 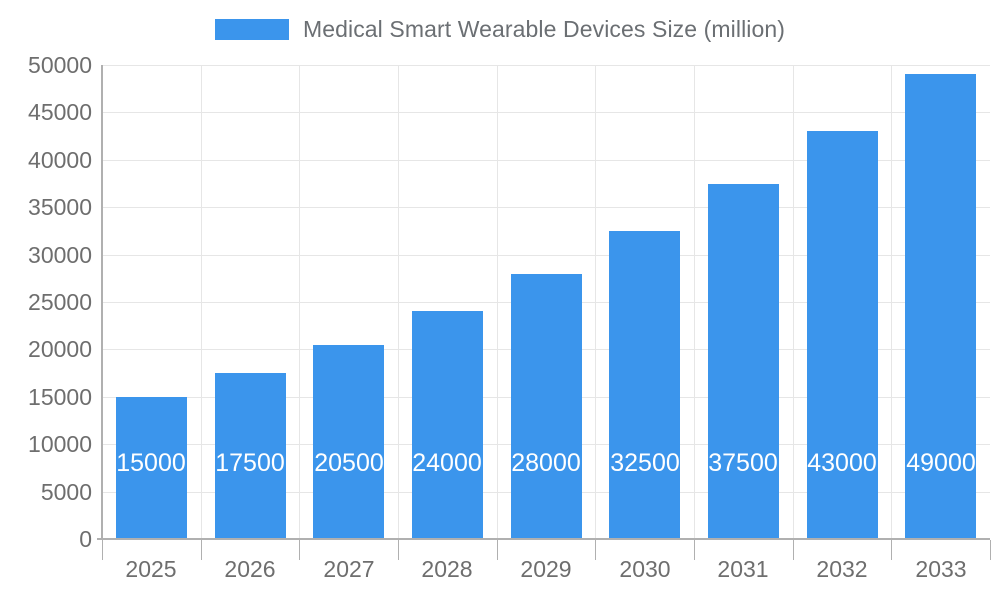 What do you see at coordinates (60, 65) in the screenshot?
I see `y-axis-tick-label: 50000` at bounding box center [60, 65].